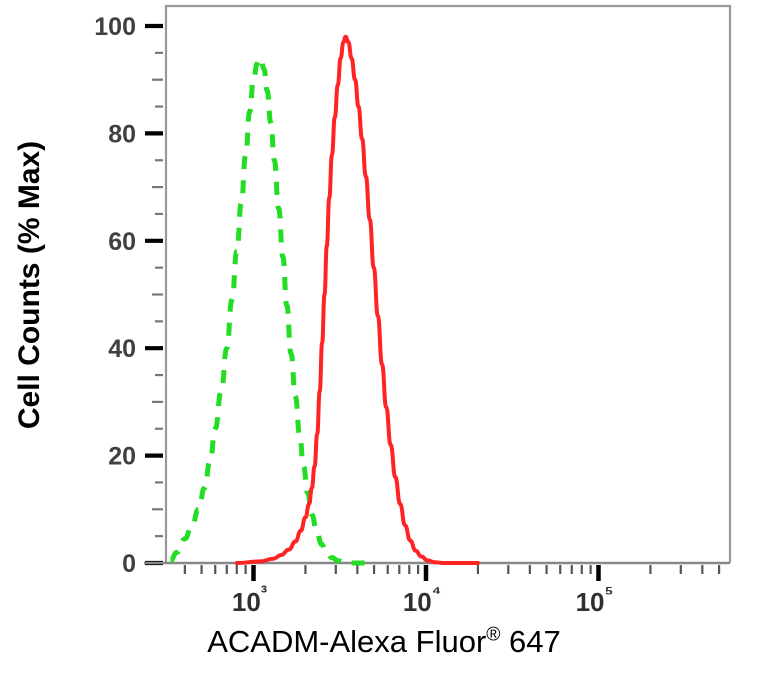 The image size is (768, 682). Describe the element at coordinates (122, 349) in the screenshot. I see `y-axis-tick-label: 40` at that location.